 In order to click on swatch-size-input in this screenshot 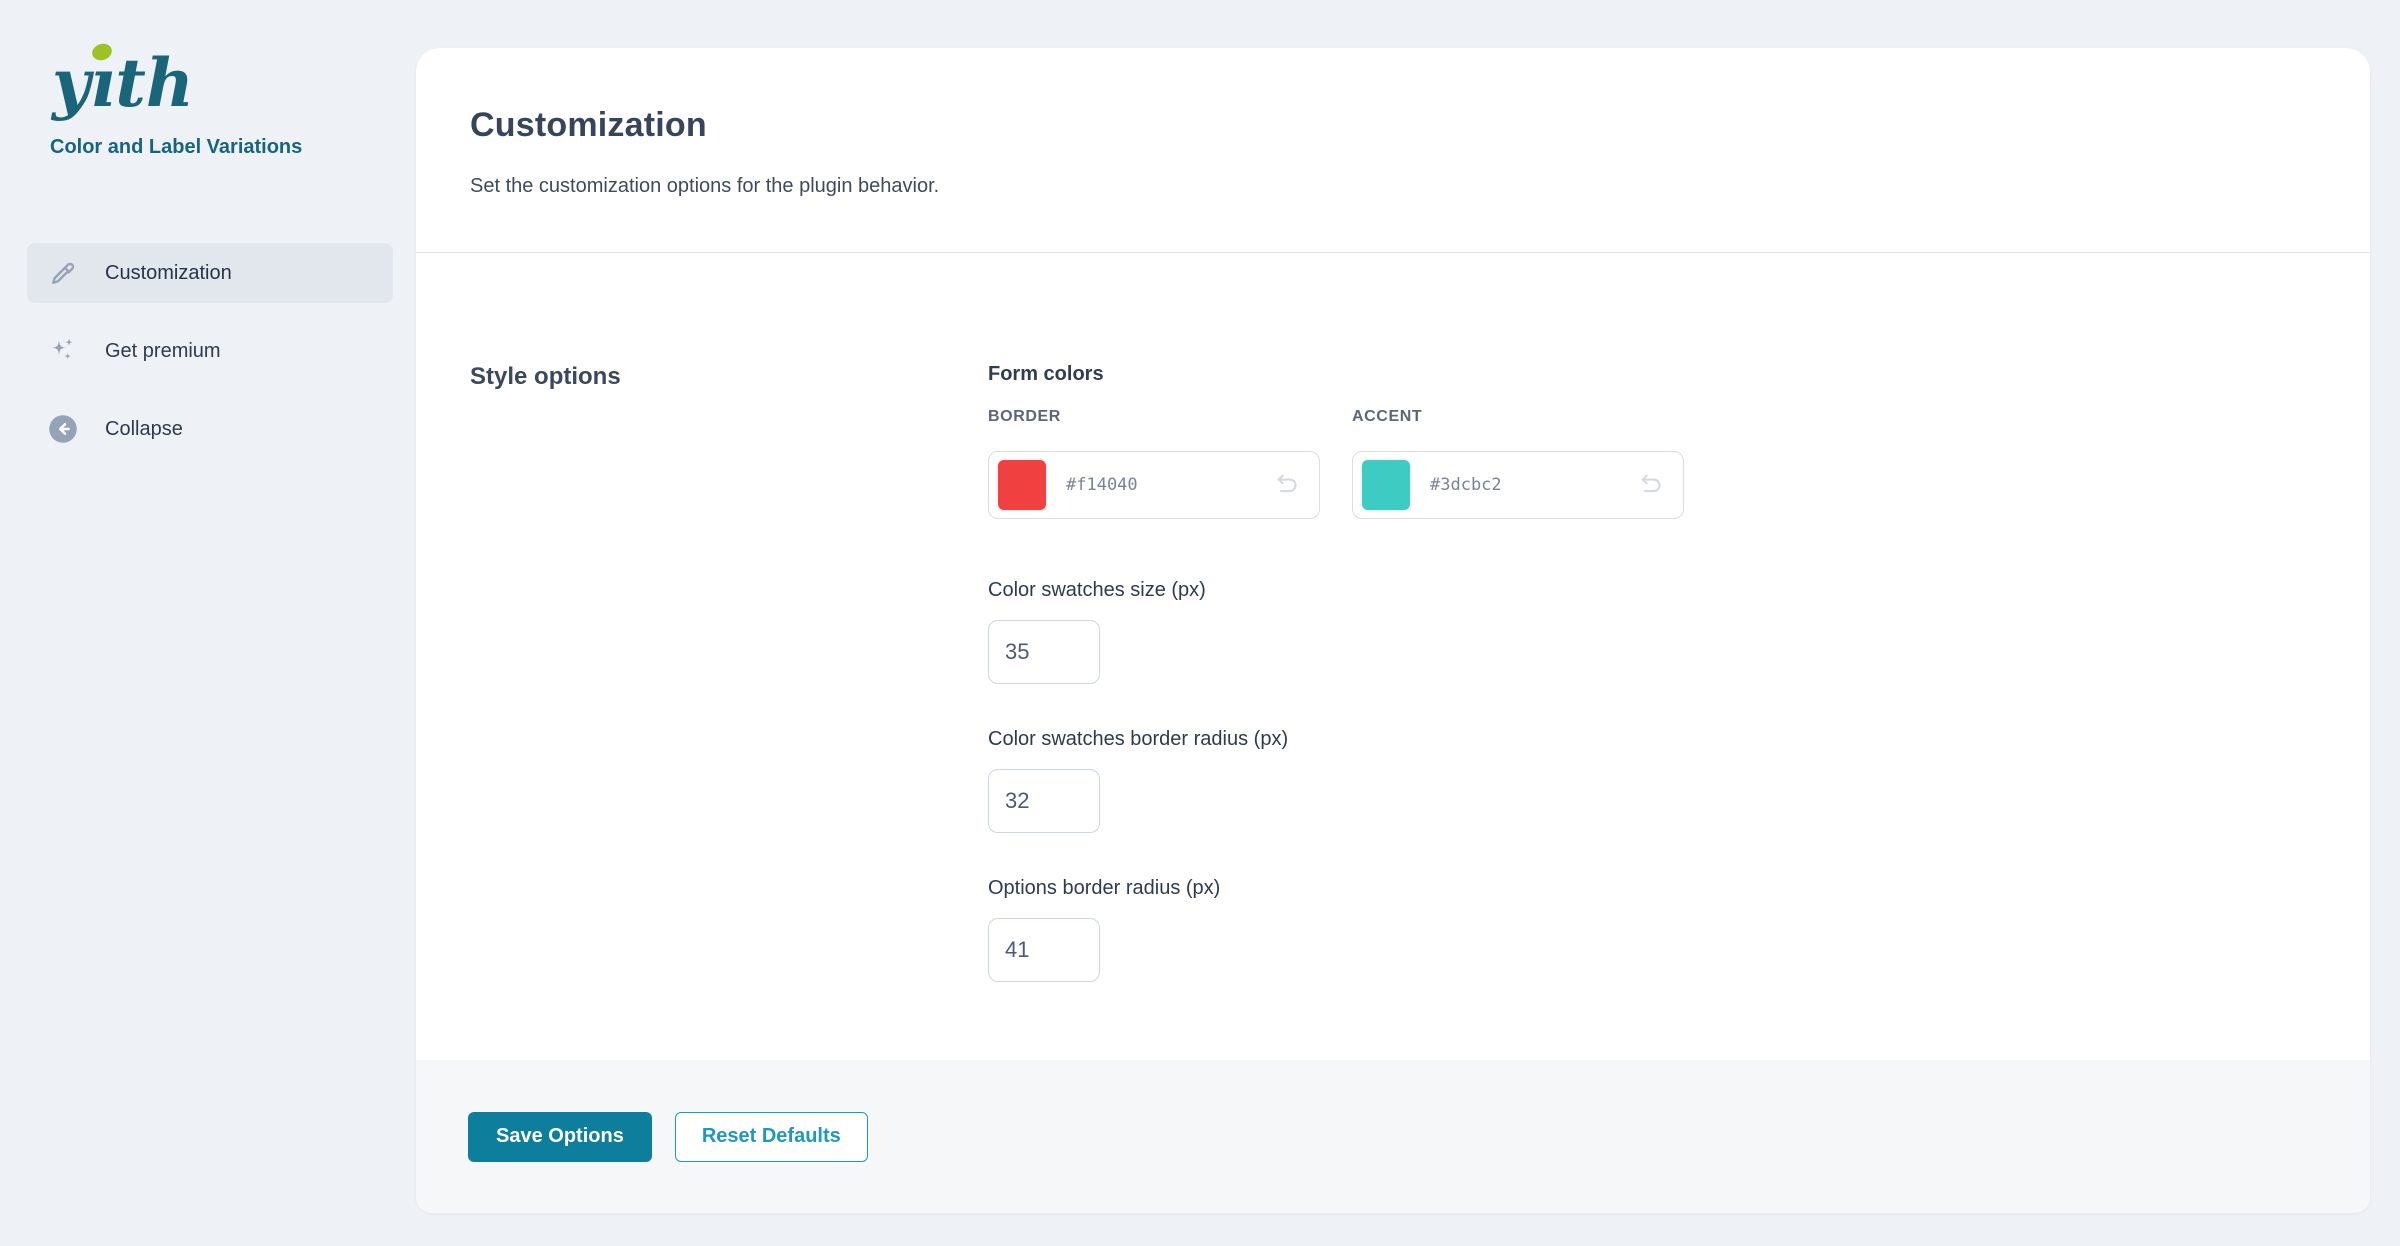, I will do `click(1044, 652)`.